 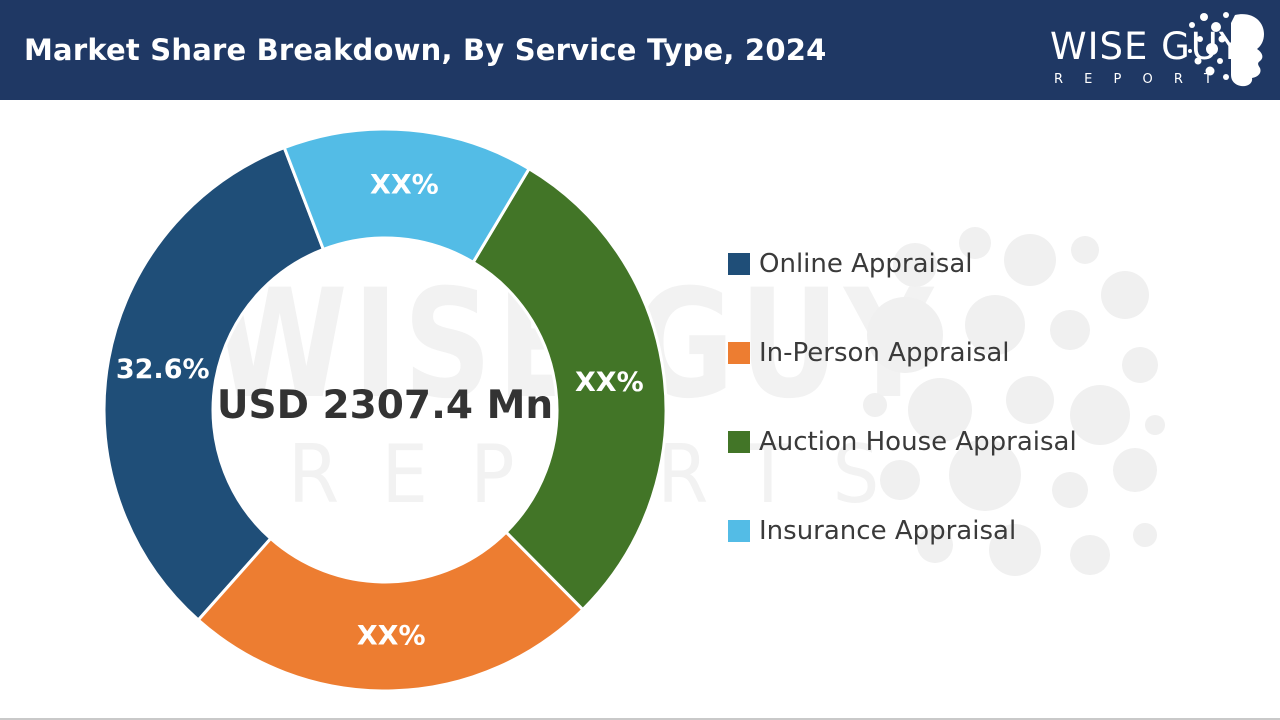 I want to click on donut-segment-insurance-appraisal, so click(x=407, y=196).